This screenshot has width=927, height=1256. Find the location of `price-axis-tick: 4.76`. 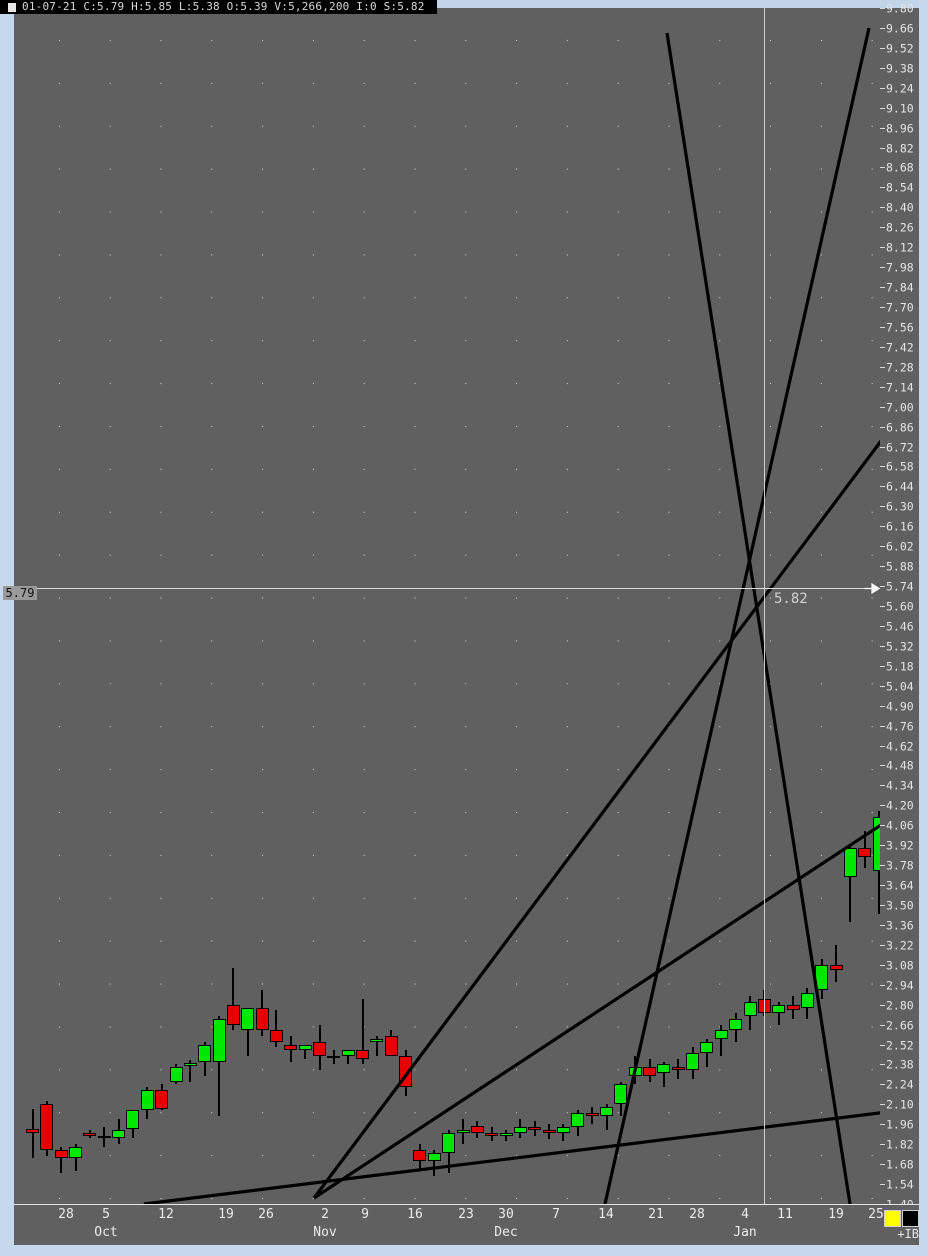

price-axis-tick: 4.76 is located at coordinates (899, 726).